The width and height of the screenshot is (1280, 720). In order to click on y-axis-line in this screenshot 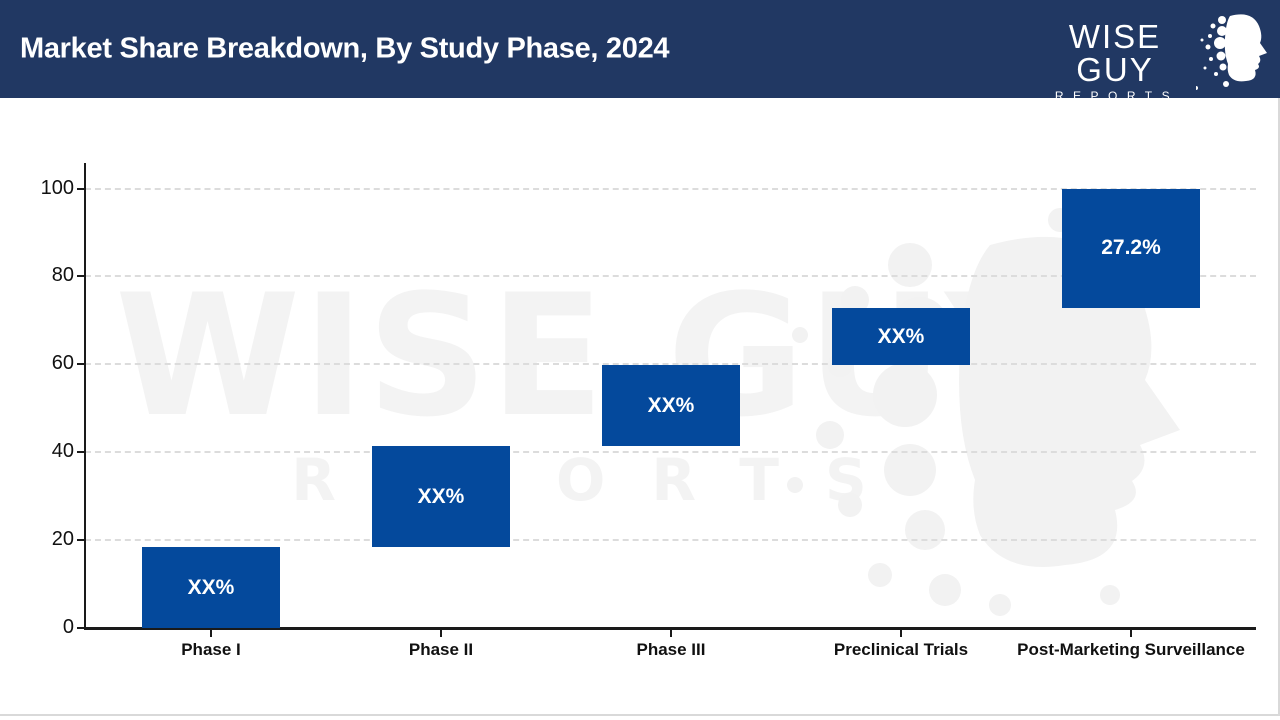, I will do `click(85, 395)`.